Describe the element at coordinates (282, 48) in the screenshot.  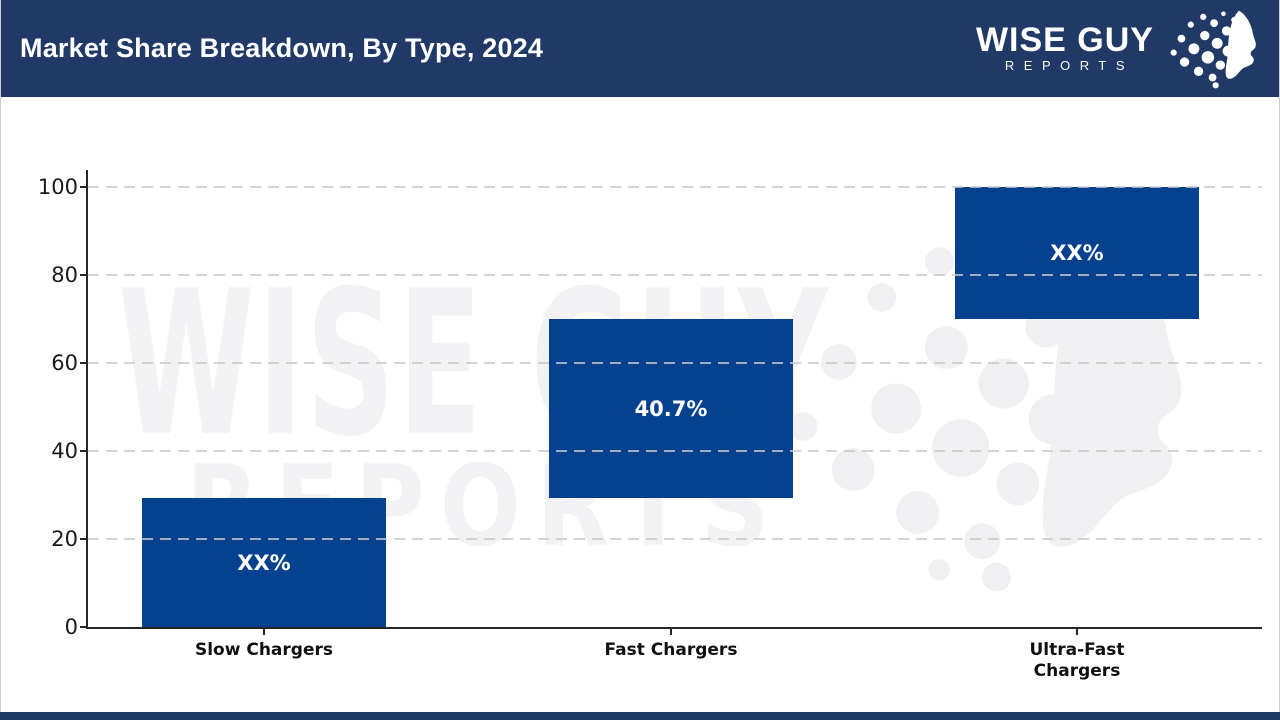
I see `chart-title: Market Share Breakdown, By Type, 2024` at that location.